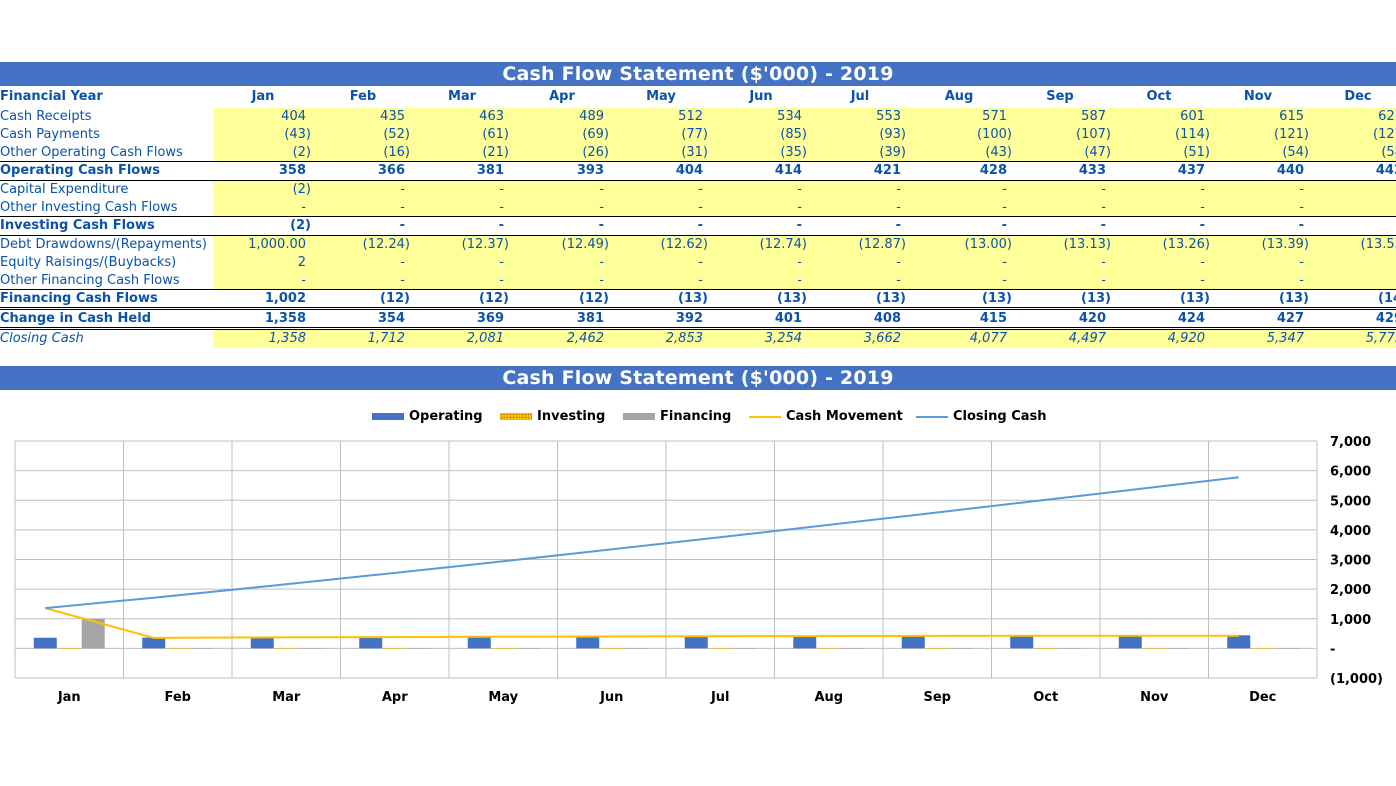  Describe the element at coordinates (1004, 280) in the screenshot. I see `cell-other-financing-aug: -` at that location.